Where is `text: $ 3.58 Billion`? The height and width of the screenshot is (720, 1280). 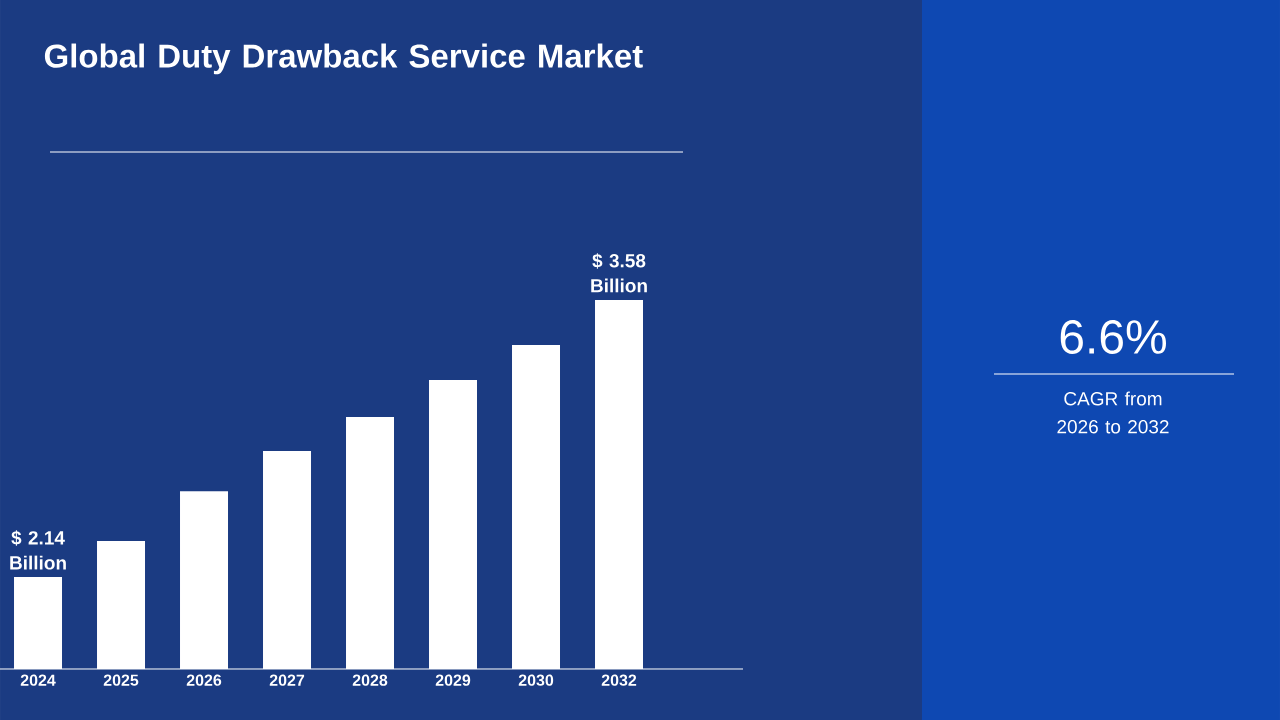 text: $ 3.58 Billion is located at coordinates (619, 273).